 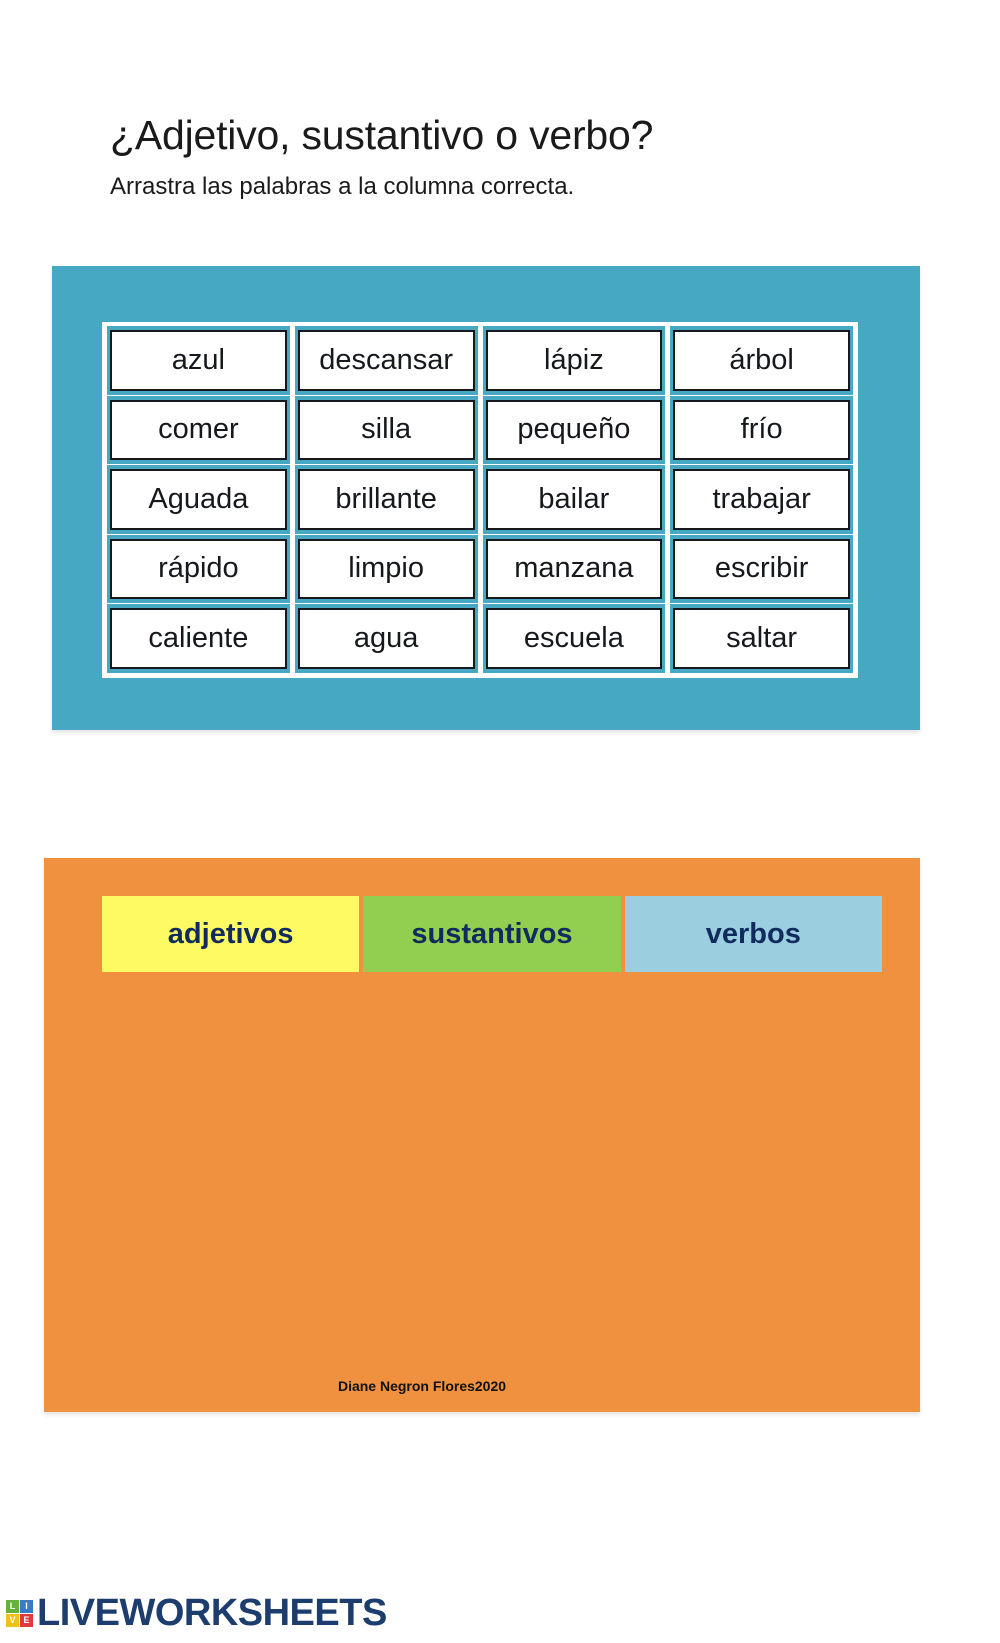 I want to click on draggable-word-tile: pequeño, so click(x=574, y=429).